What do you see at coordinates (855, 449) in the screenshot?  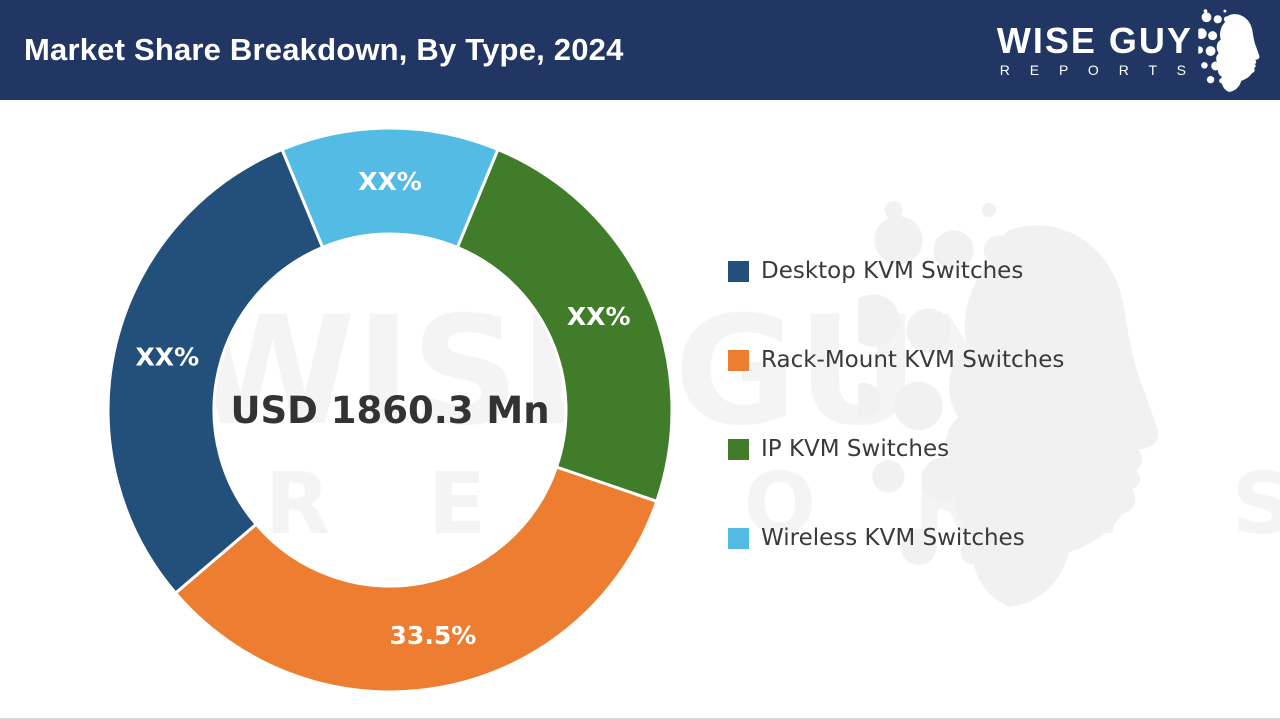 I see `legend-label: IP KVM Switches` at bounding box center [855, 449].